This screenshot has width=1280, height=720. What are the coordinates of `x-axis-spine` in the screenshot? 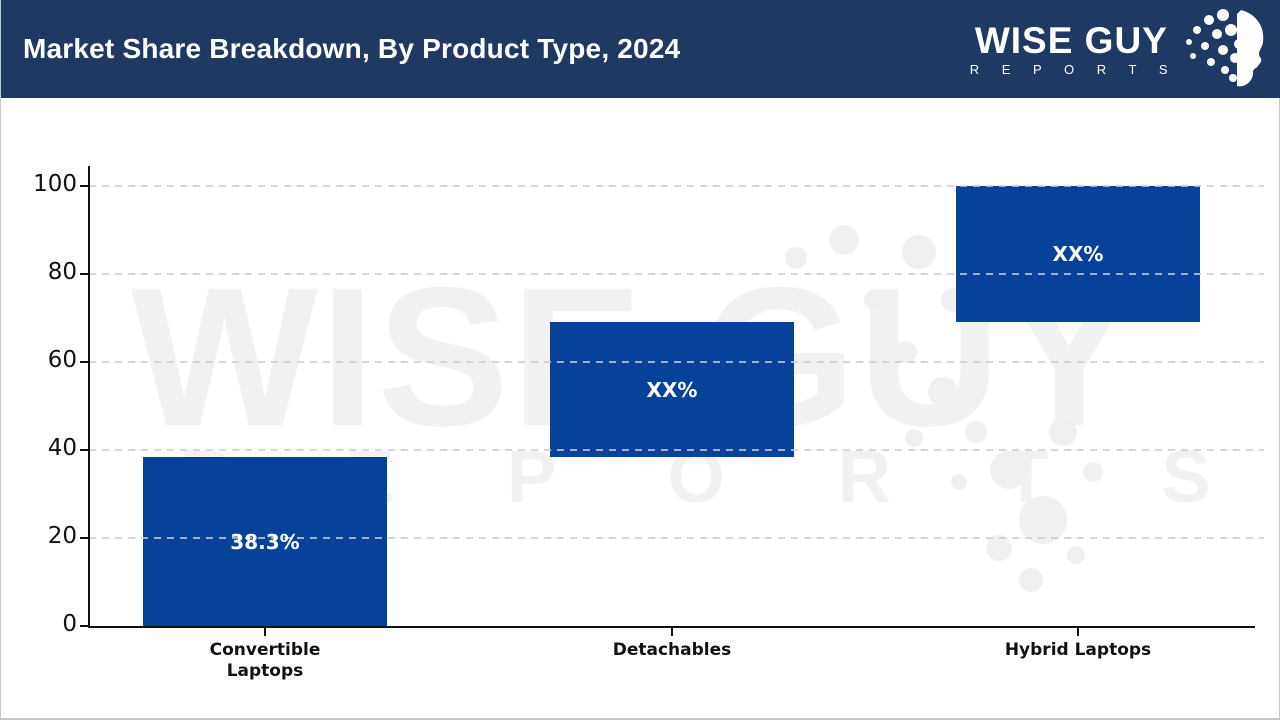 It's located at (671, 627).